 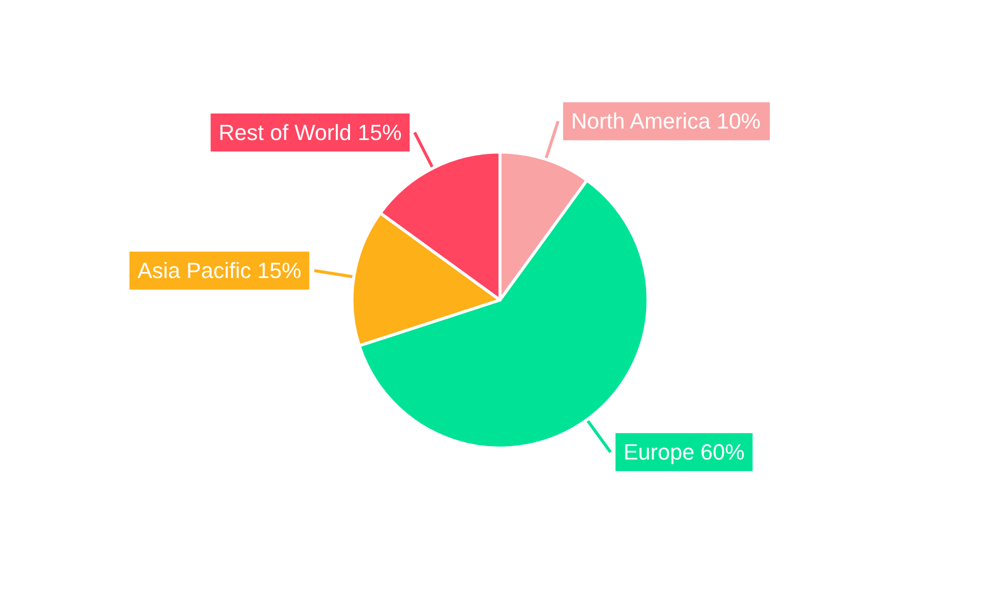 I want to click on slice-label: Asia Pacific 15%, so click(x=219, y=271).